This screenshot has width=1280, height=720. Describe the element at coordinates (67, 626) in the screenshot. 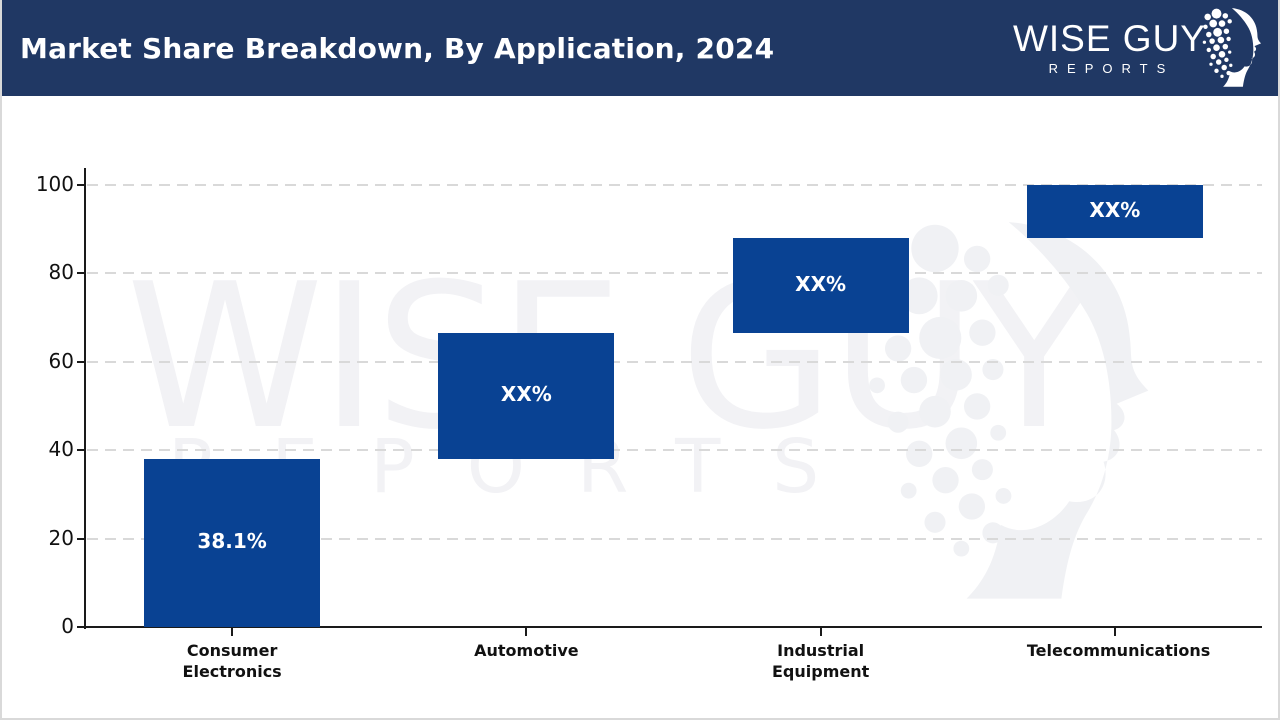

I see `y-tick-label: 0` at that location.